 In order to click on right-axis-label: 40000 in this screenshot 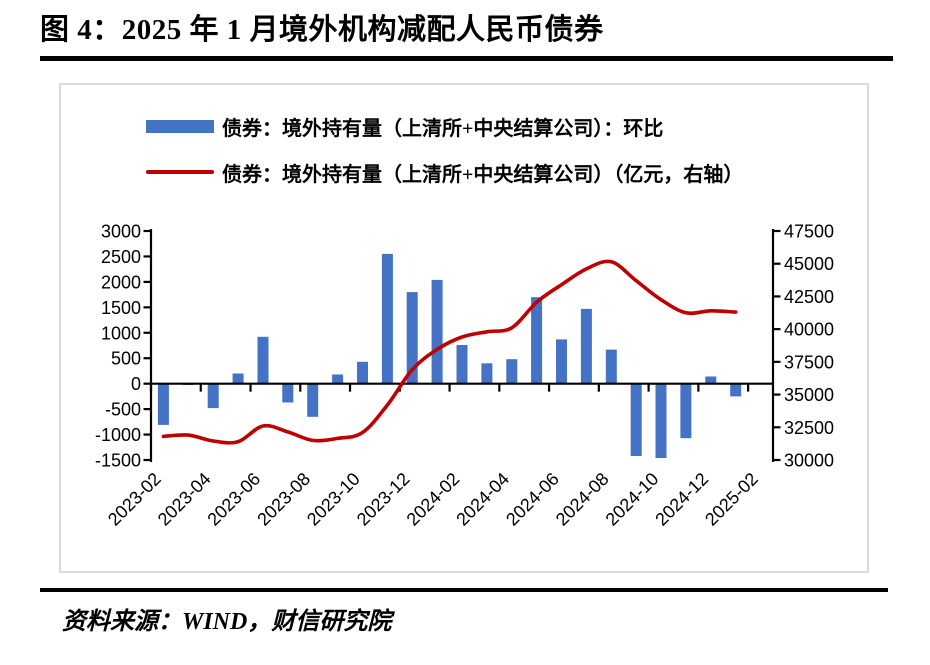, I will do `click(809, 330)`.